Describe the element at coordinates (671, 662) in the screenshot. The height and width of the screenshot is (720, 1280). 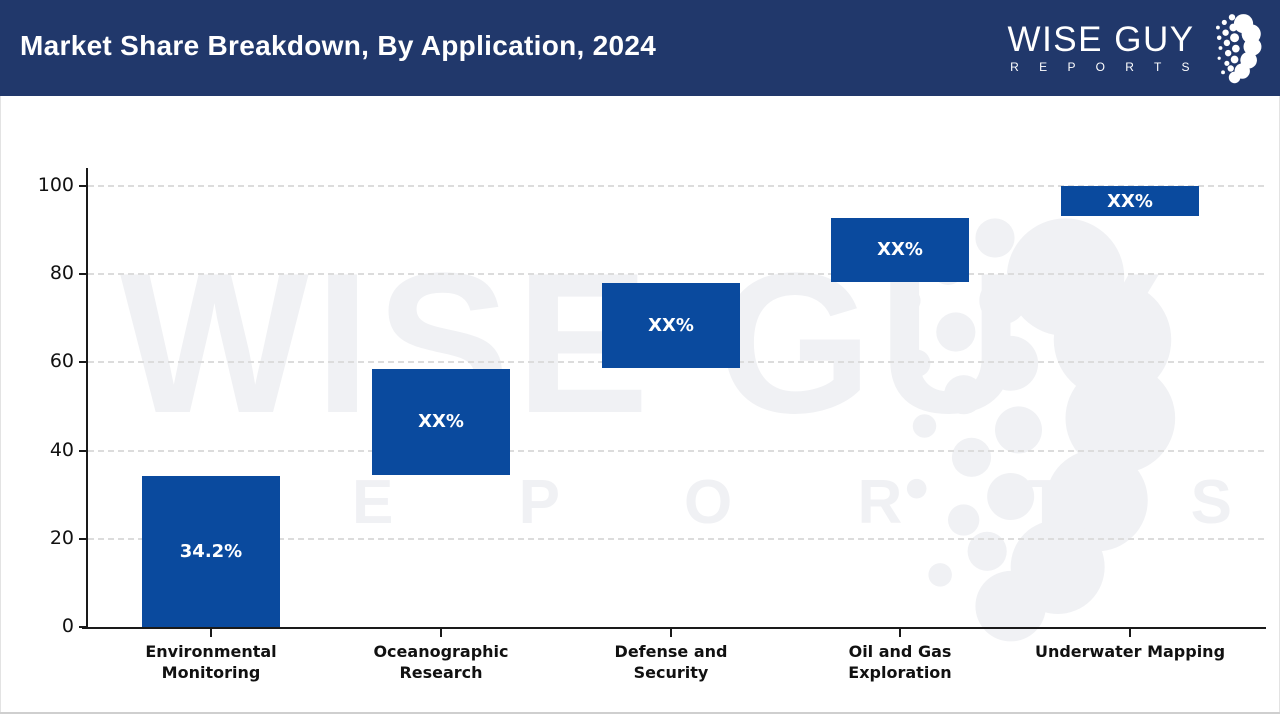
I see `x-tick-label: Defense and Security` at that location.